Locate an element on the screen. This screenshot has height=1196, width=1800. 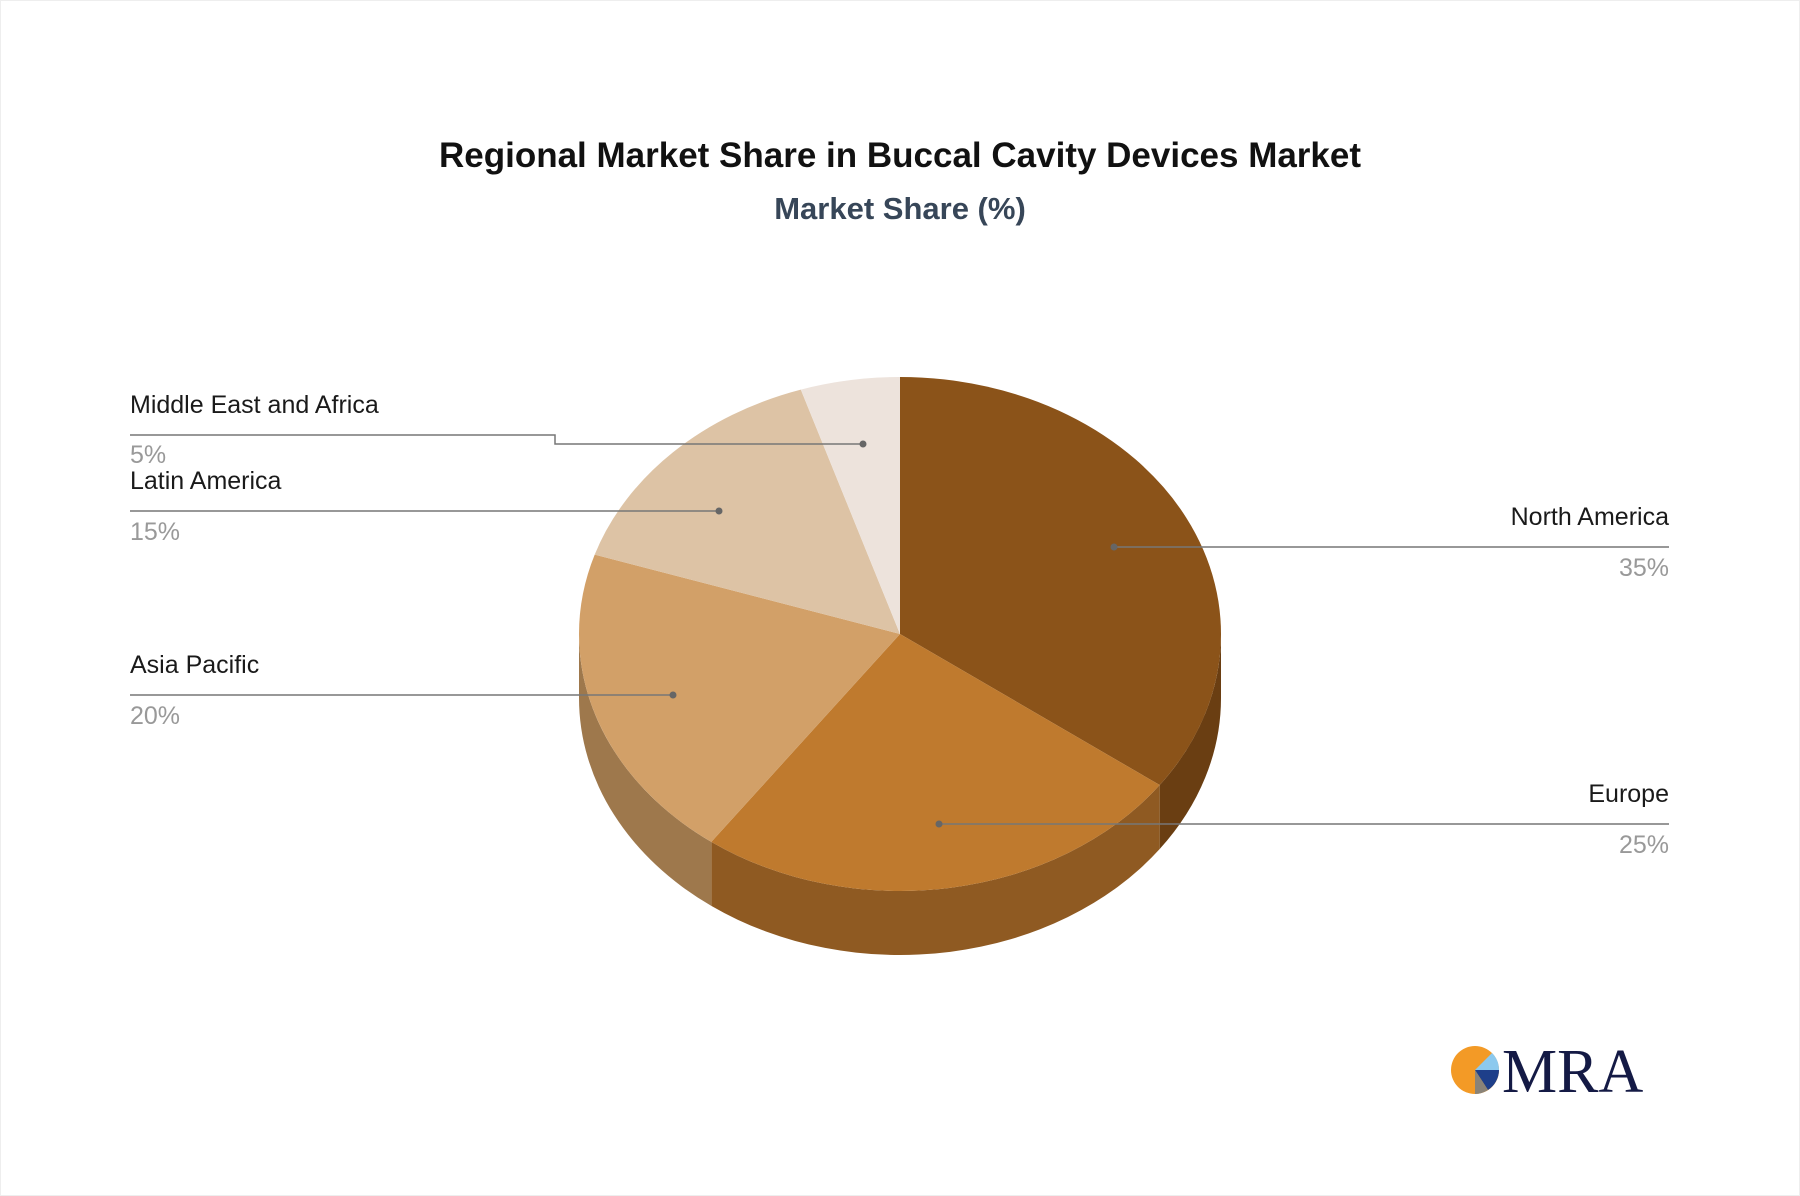
label-asia-pacific: Asia Pacific is located at coordinates (194, 665).